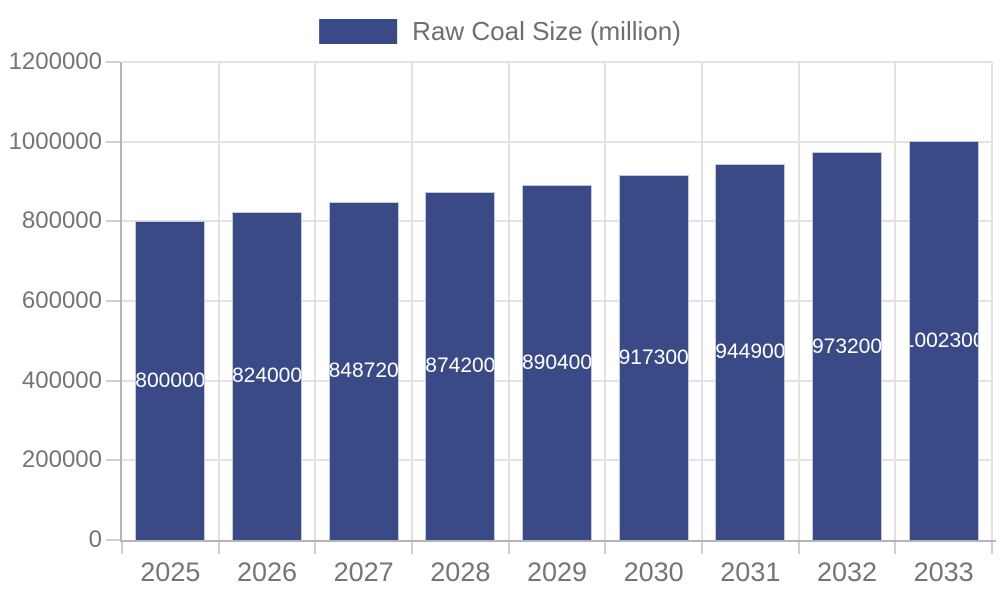 This screenshot has width=1000, height=600. Describe the element at coordinates (61, 300) in the screenshot. I see `y-axis-tick-label: 600000` at that location.